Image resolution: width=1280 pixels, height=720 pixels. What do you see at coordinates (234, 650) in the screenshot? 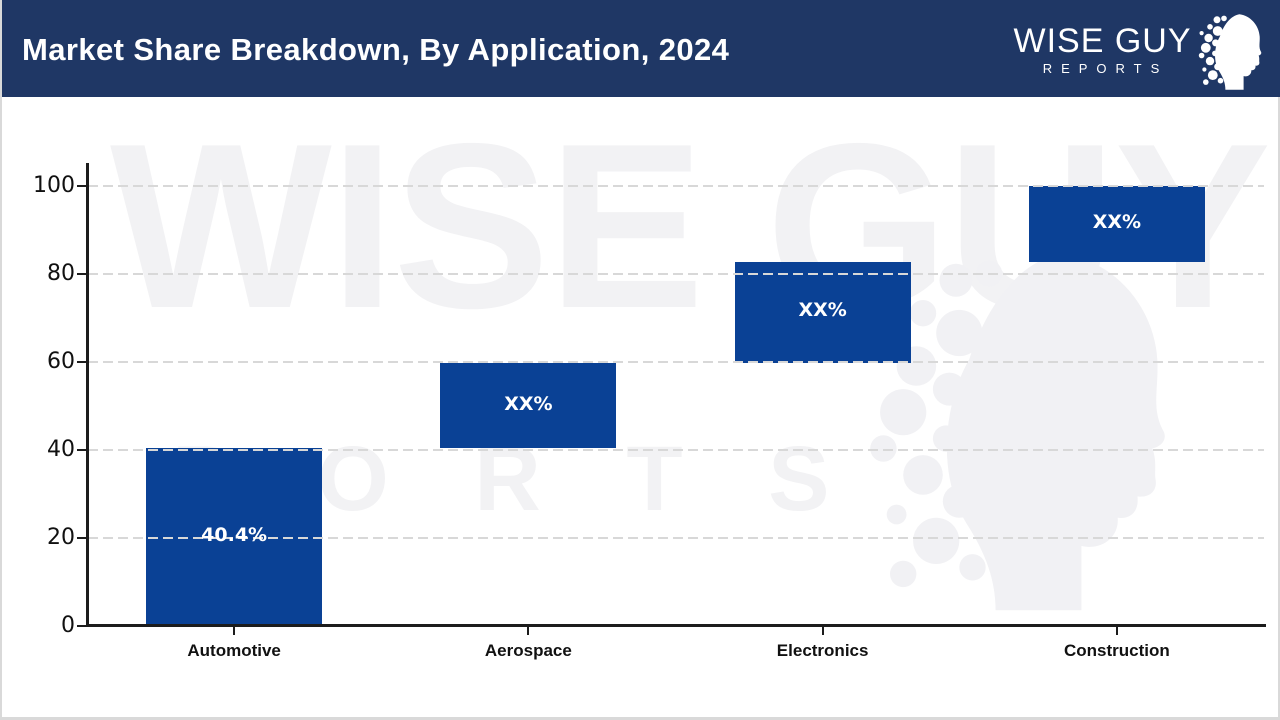
I see `x-category-label: Automotive` at bounding box center [234, 650].